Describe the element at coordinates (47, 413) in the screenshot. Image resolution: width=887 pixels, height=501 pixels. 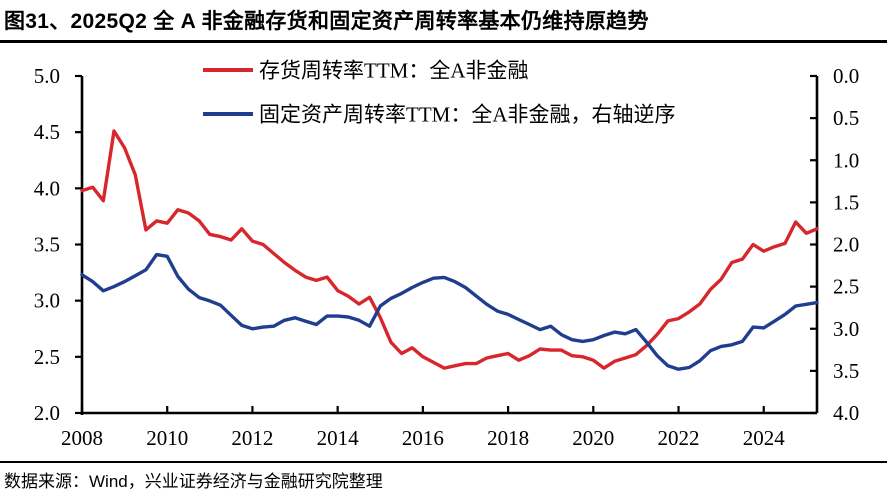
I see `left-axis-tick-label: 2.0` at that location.